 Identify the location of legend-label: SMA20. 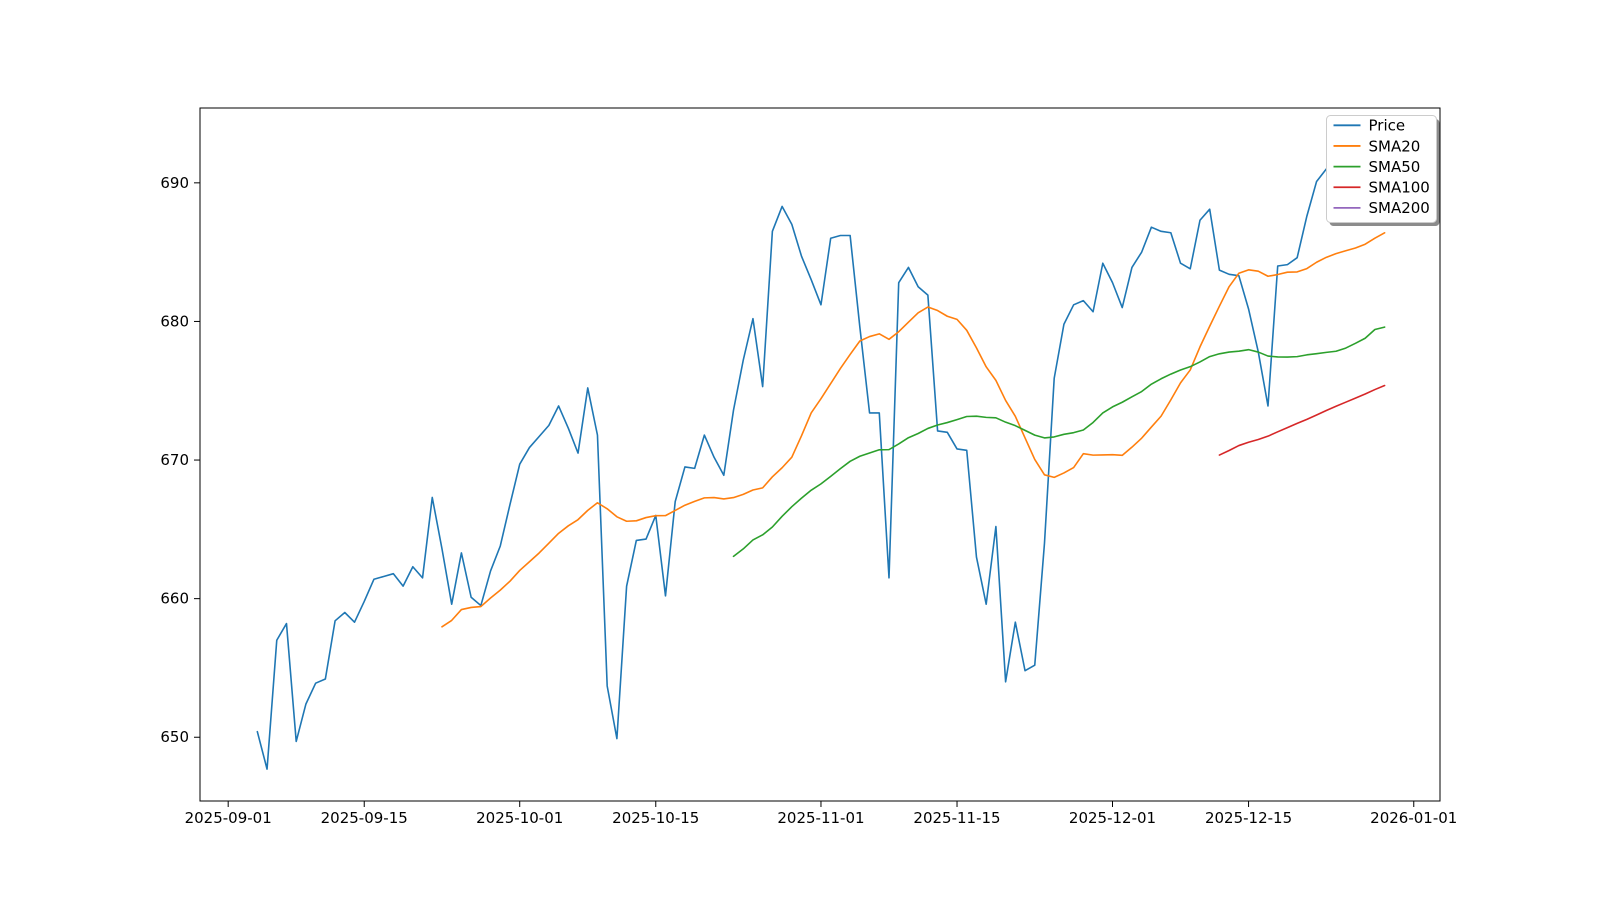
(1395, 146).